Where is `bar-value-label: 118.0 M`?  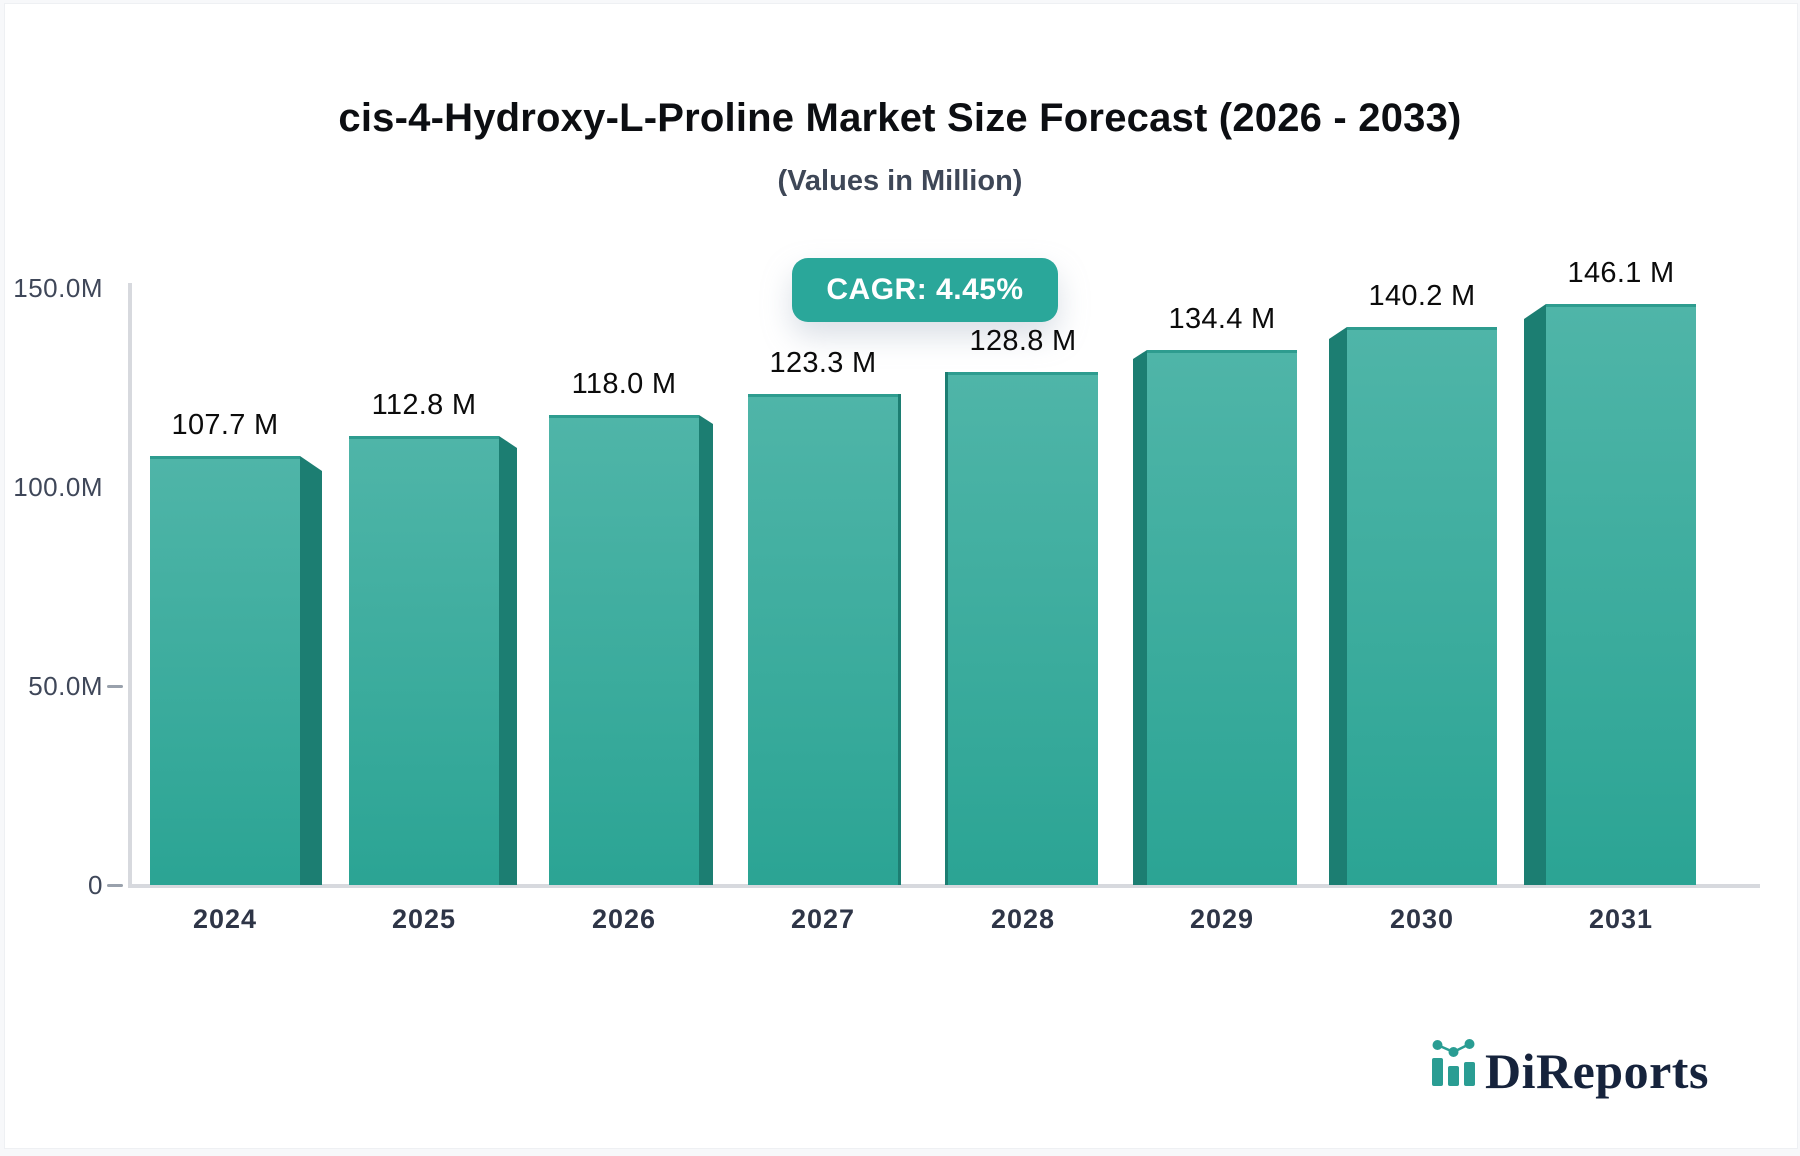 bar-value-label: 118.0 M is located at coordinates (624, 384).